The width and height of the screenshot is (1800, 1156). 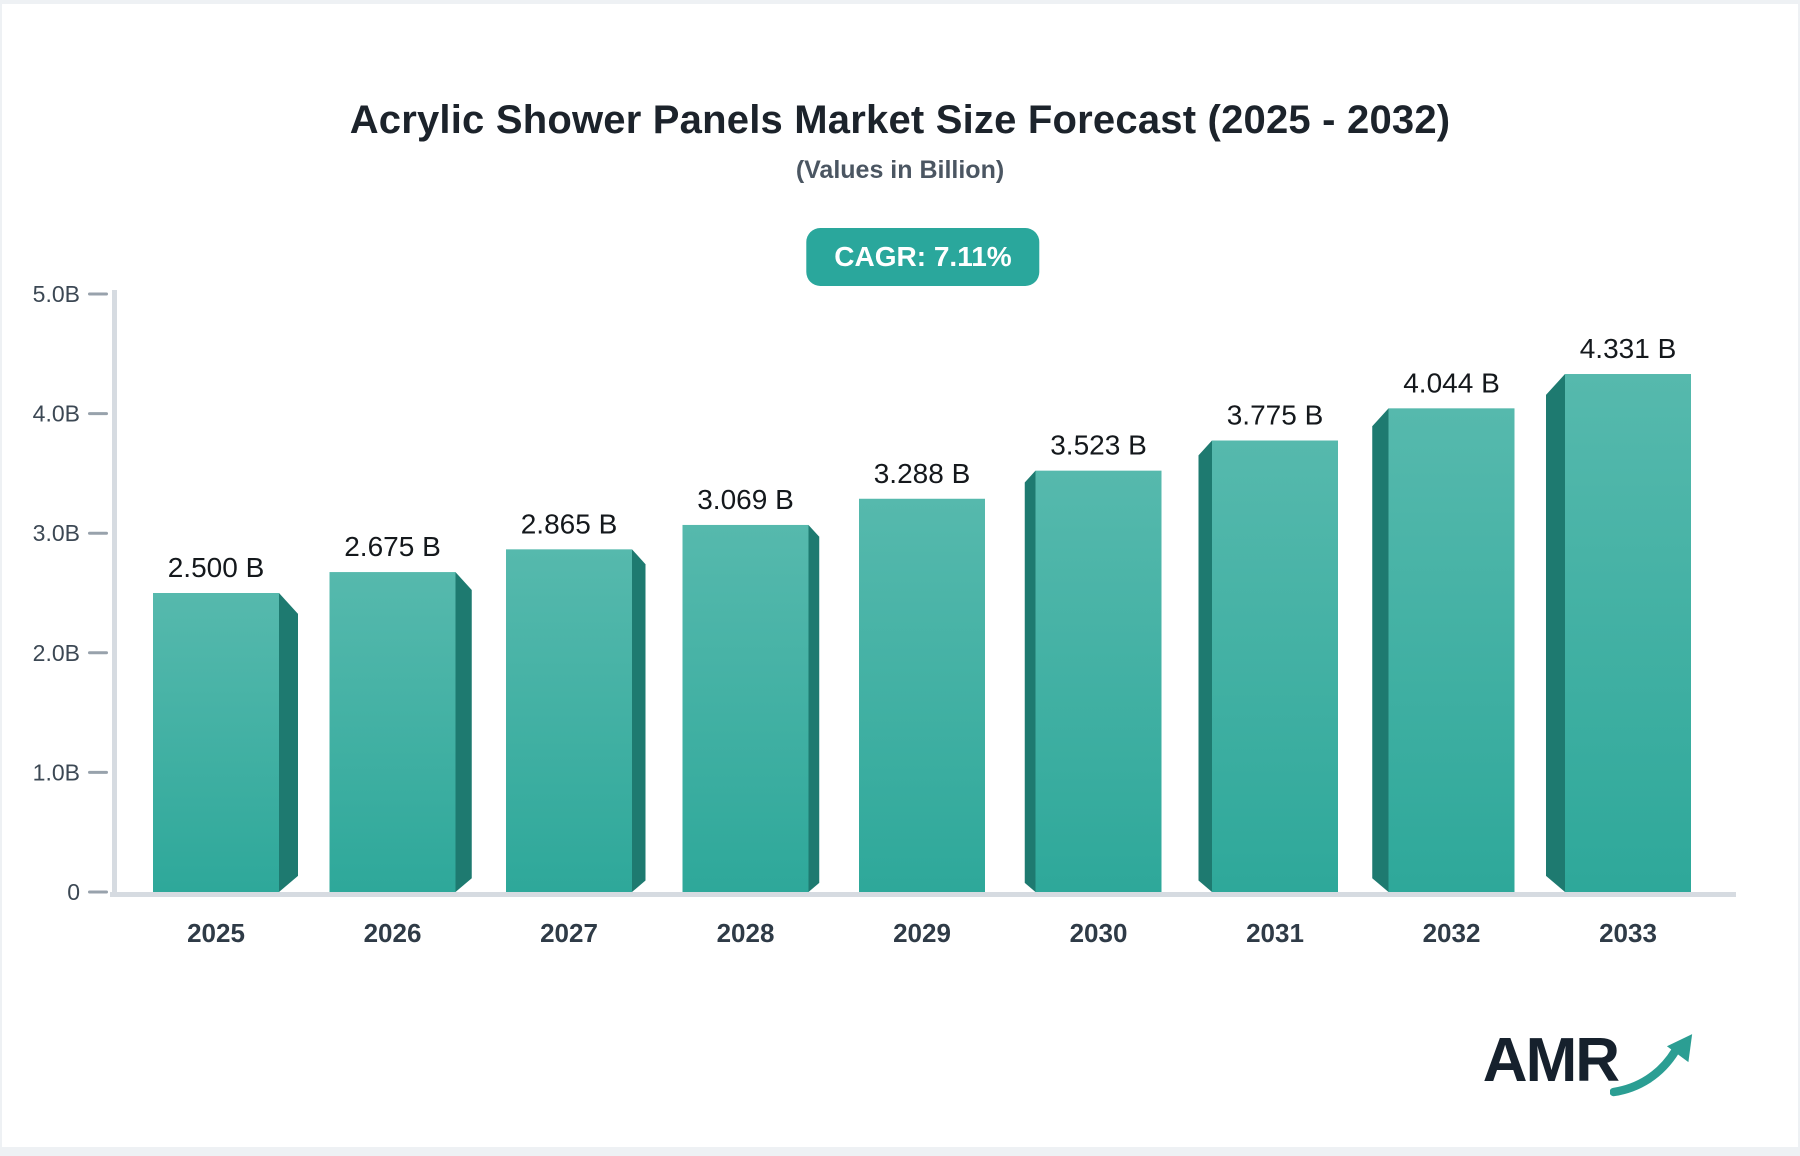 I want to click on x-axis-label: 2033, so click(x=1628, y=933).